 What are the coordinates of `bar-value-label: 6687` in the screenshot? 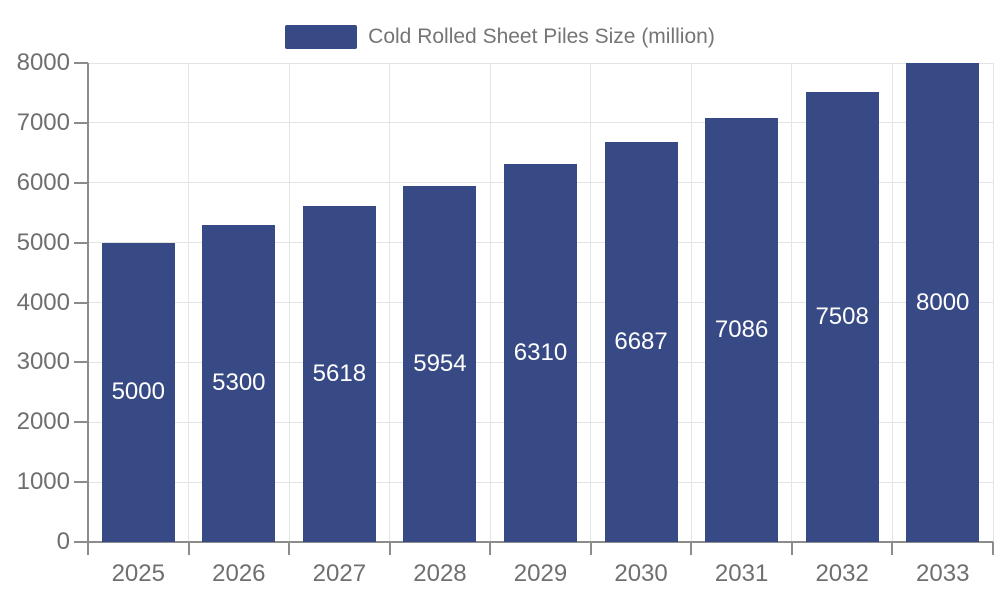 It's located at (641, 341).